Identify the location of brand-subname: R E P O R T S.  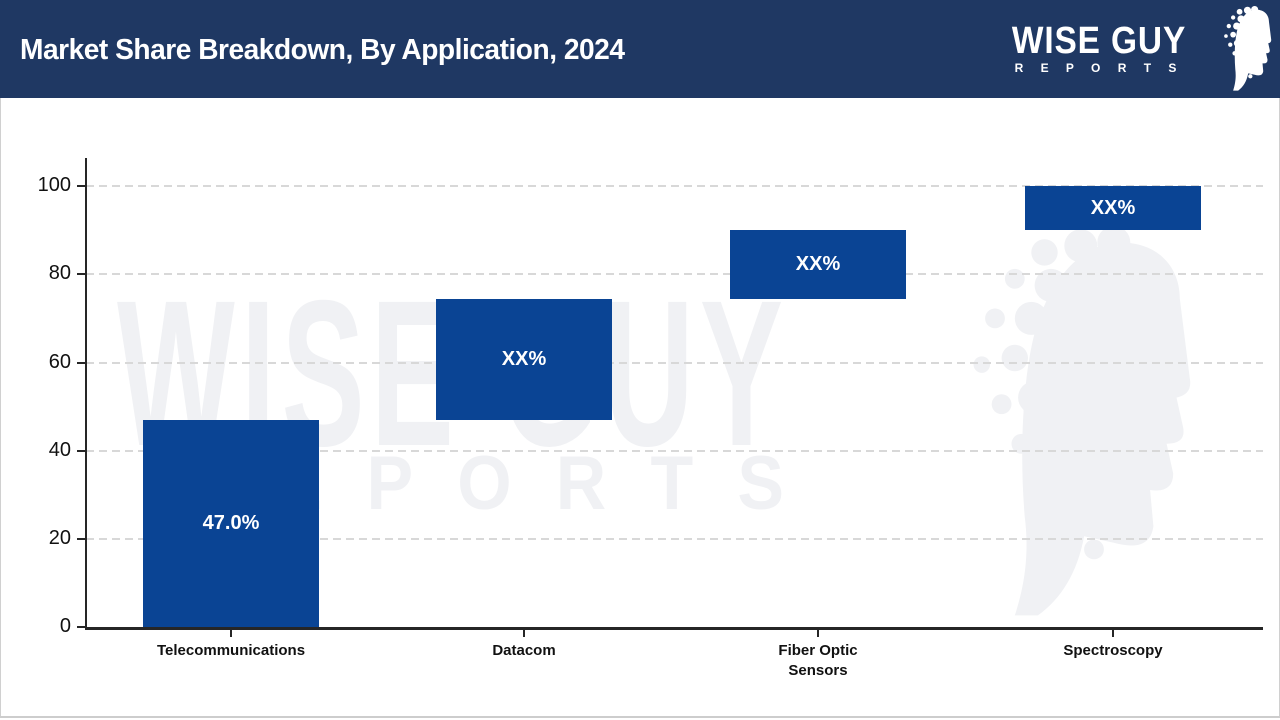
(1099, 68).